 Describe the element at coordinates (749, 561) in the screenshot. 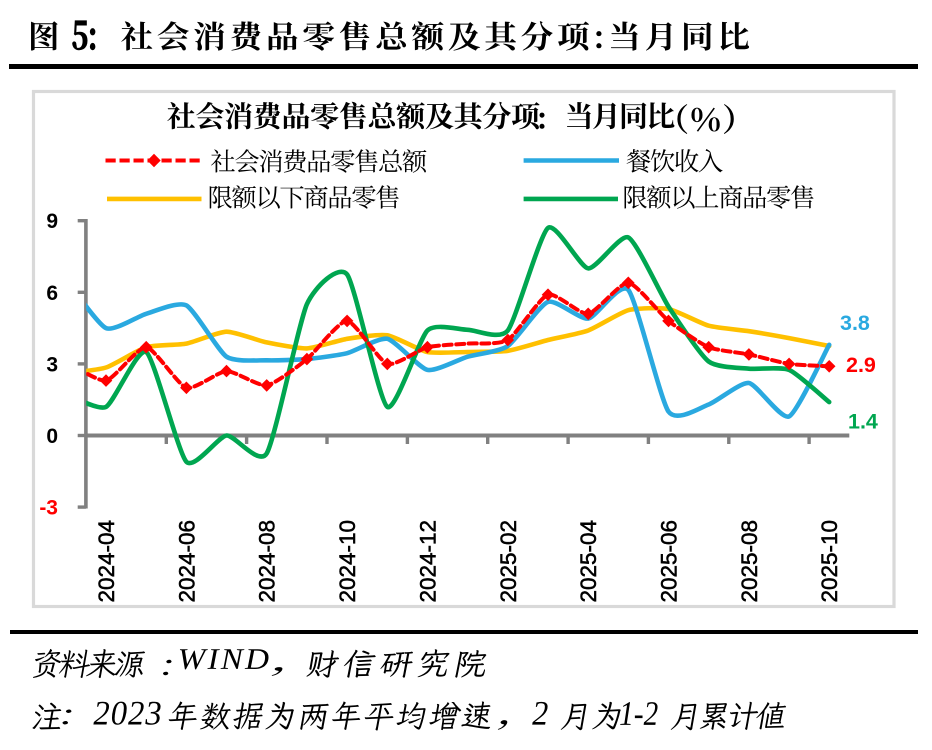

I see `svg-text: 2025-08` at that location.